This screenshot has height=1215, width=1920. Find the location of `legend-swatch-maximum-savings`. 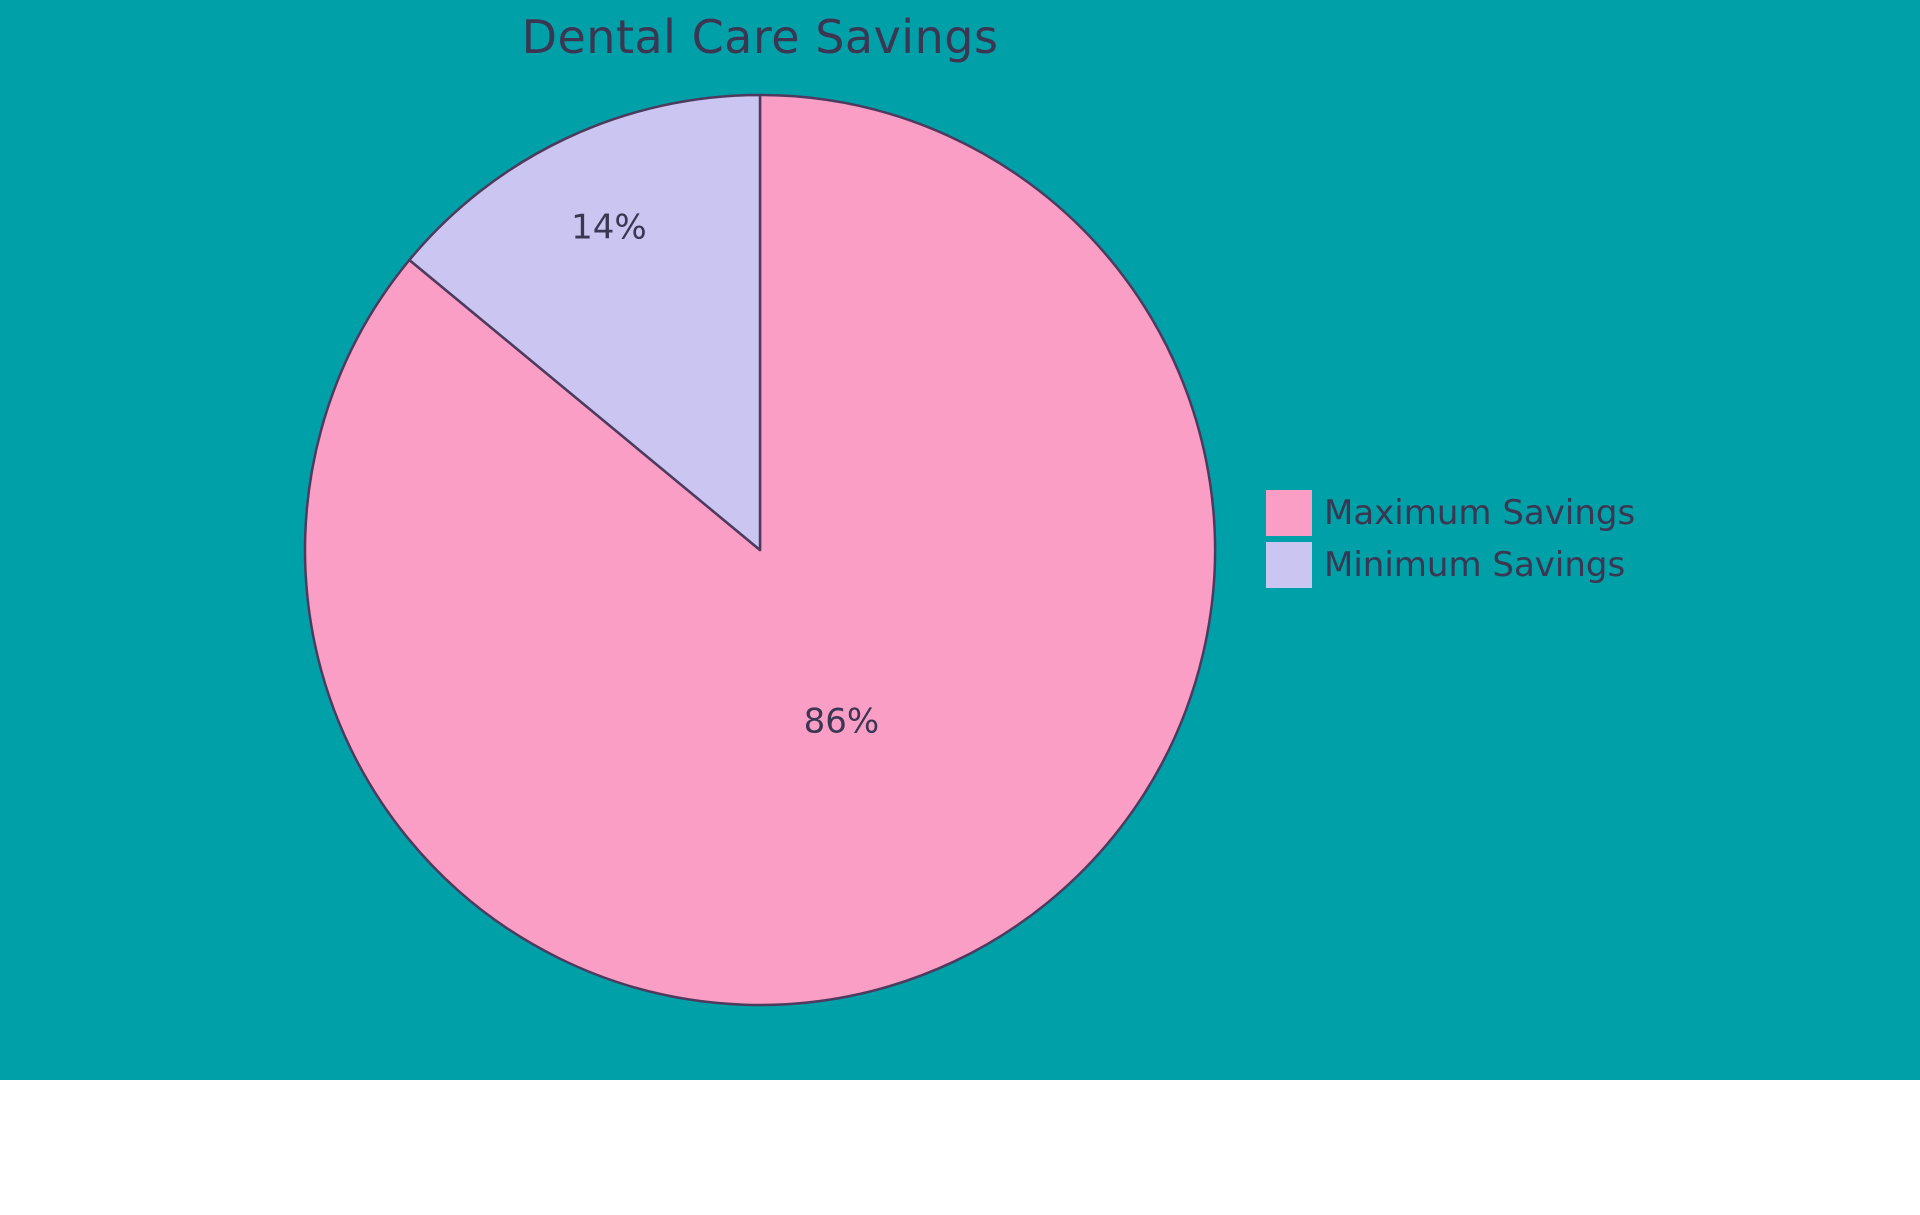

legend-swatch-maximum-savings is located at coordinates (1289, 513).